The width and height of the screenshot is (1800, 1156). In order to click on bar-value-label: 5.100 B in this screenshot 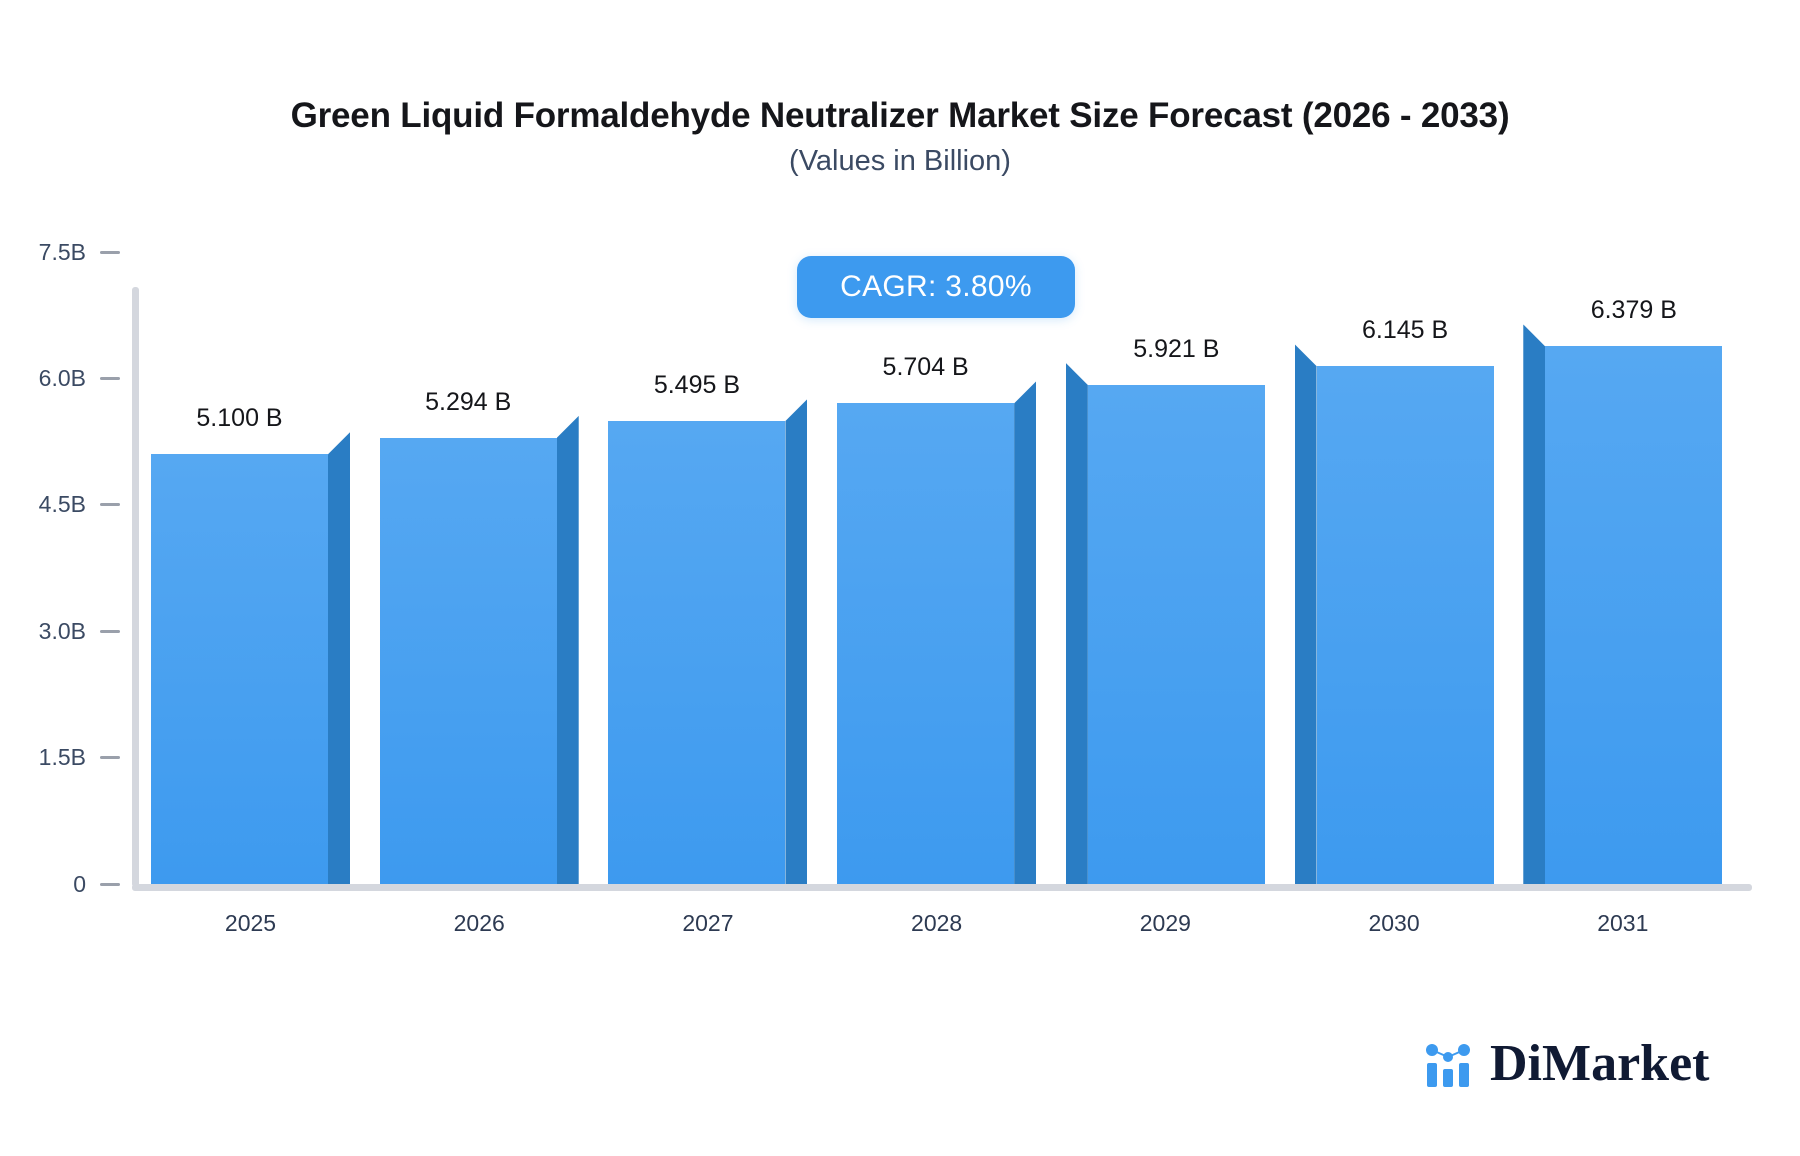, I will do `click(239, 418)`.